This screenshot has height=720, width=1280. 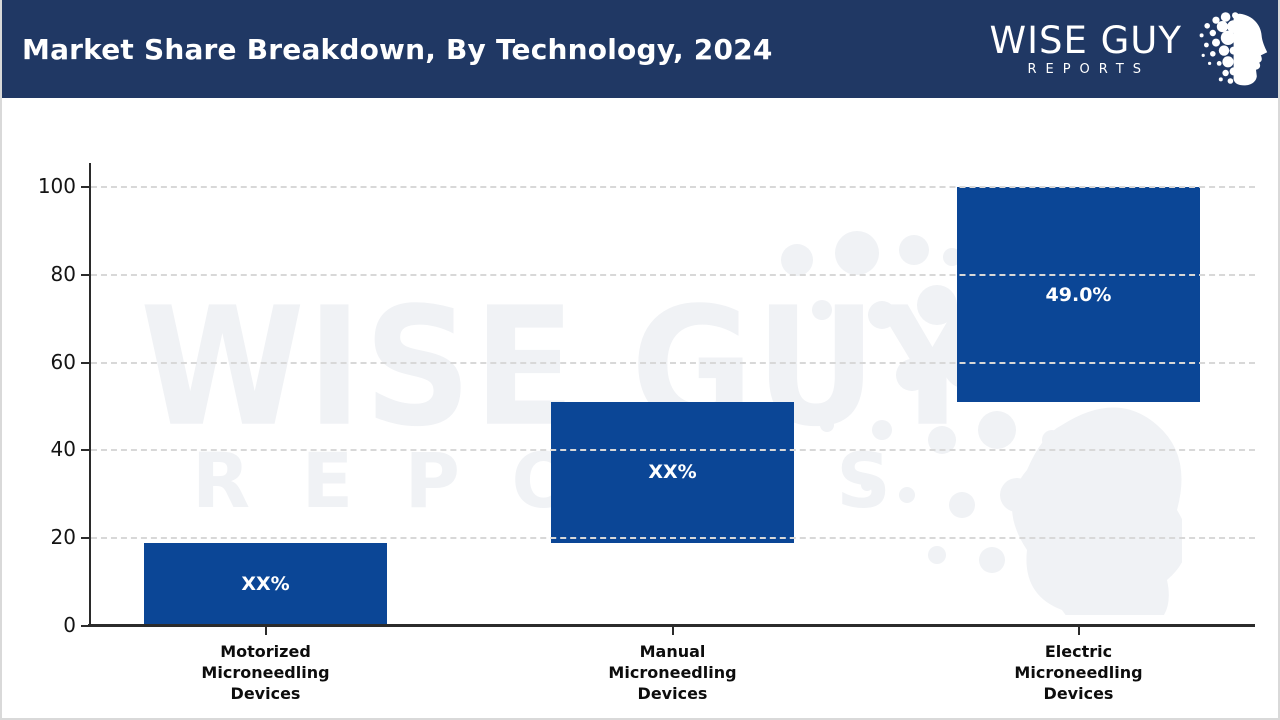 I want to click on bar-value-label: 49.0%, so click(x=1078, y=294).